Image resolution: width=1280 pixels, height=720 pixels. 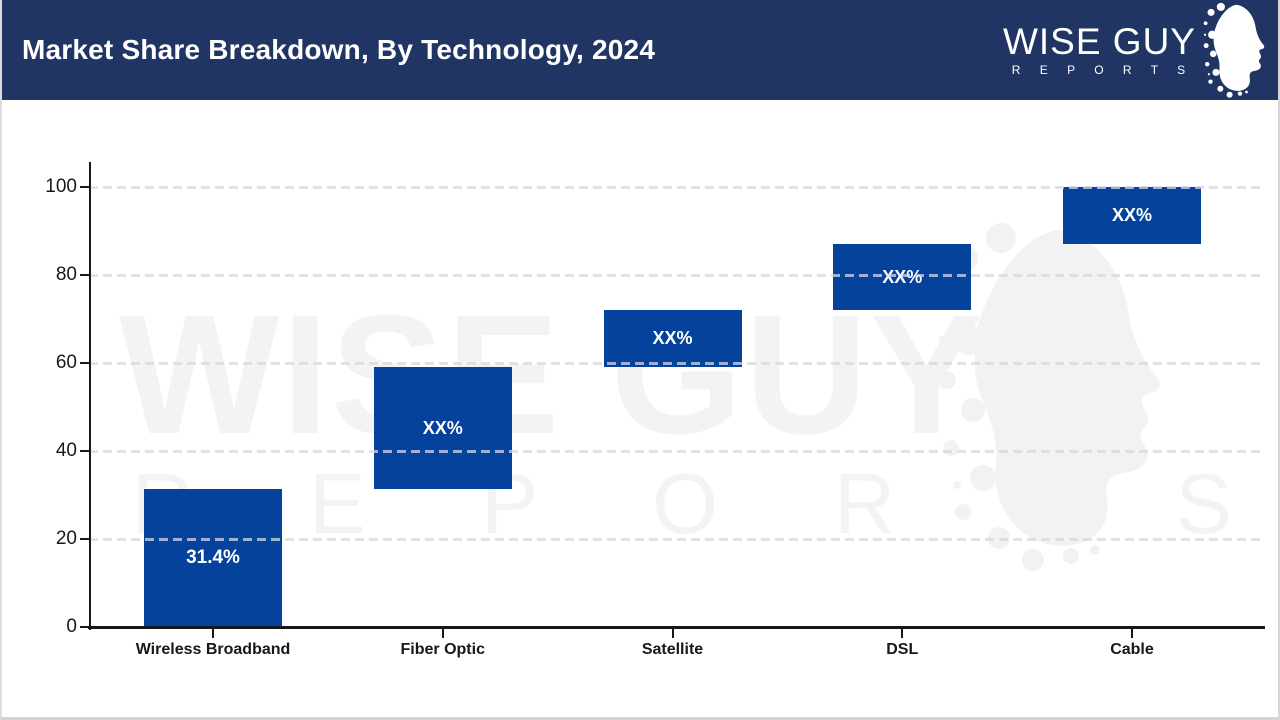 I want to click on bar-fiber-optic: XX%, so click(x=442, y=428).